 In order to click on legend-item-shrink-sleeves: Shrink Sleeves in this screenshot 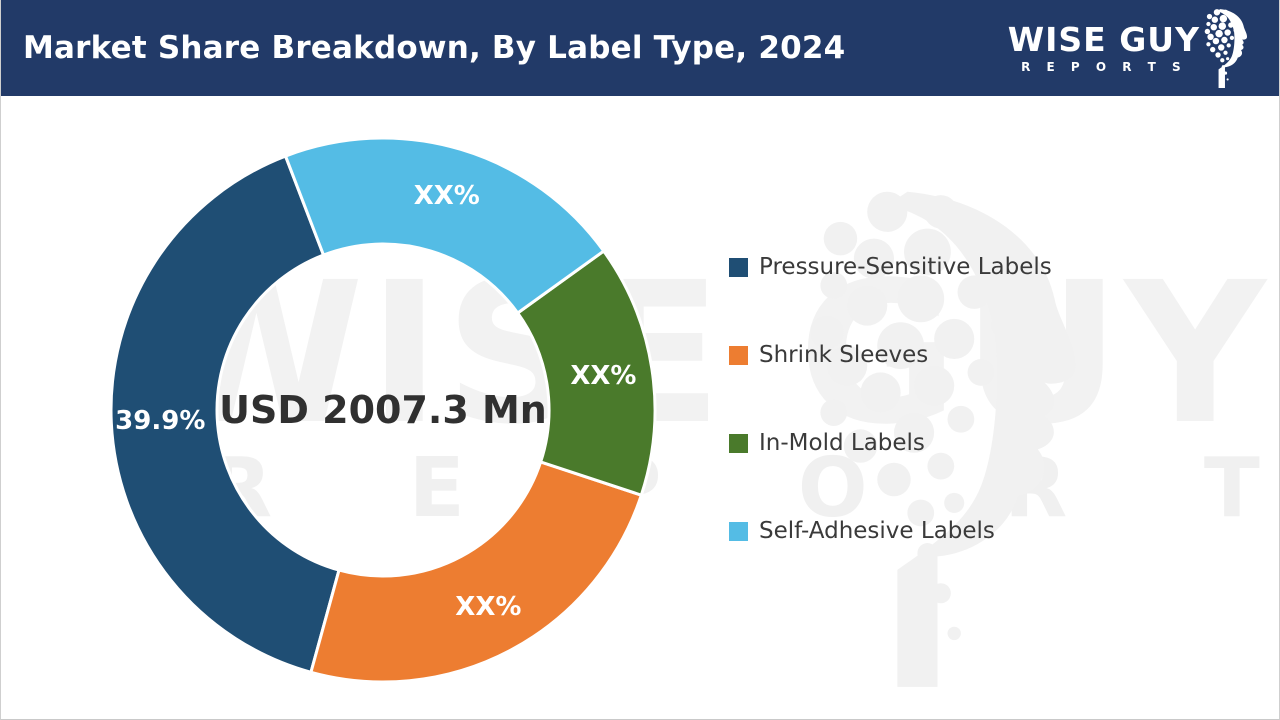, I will do `click(890, 355)`.